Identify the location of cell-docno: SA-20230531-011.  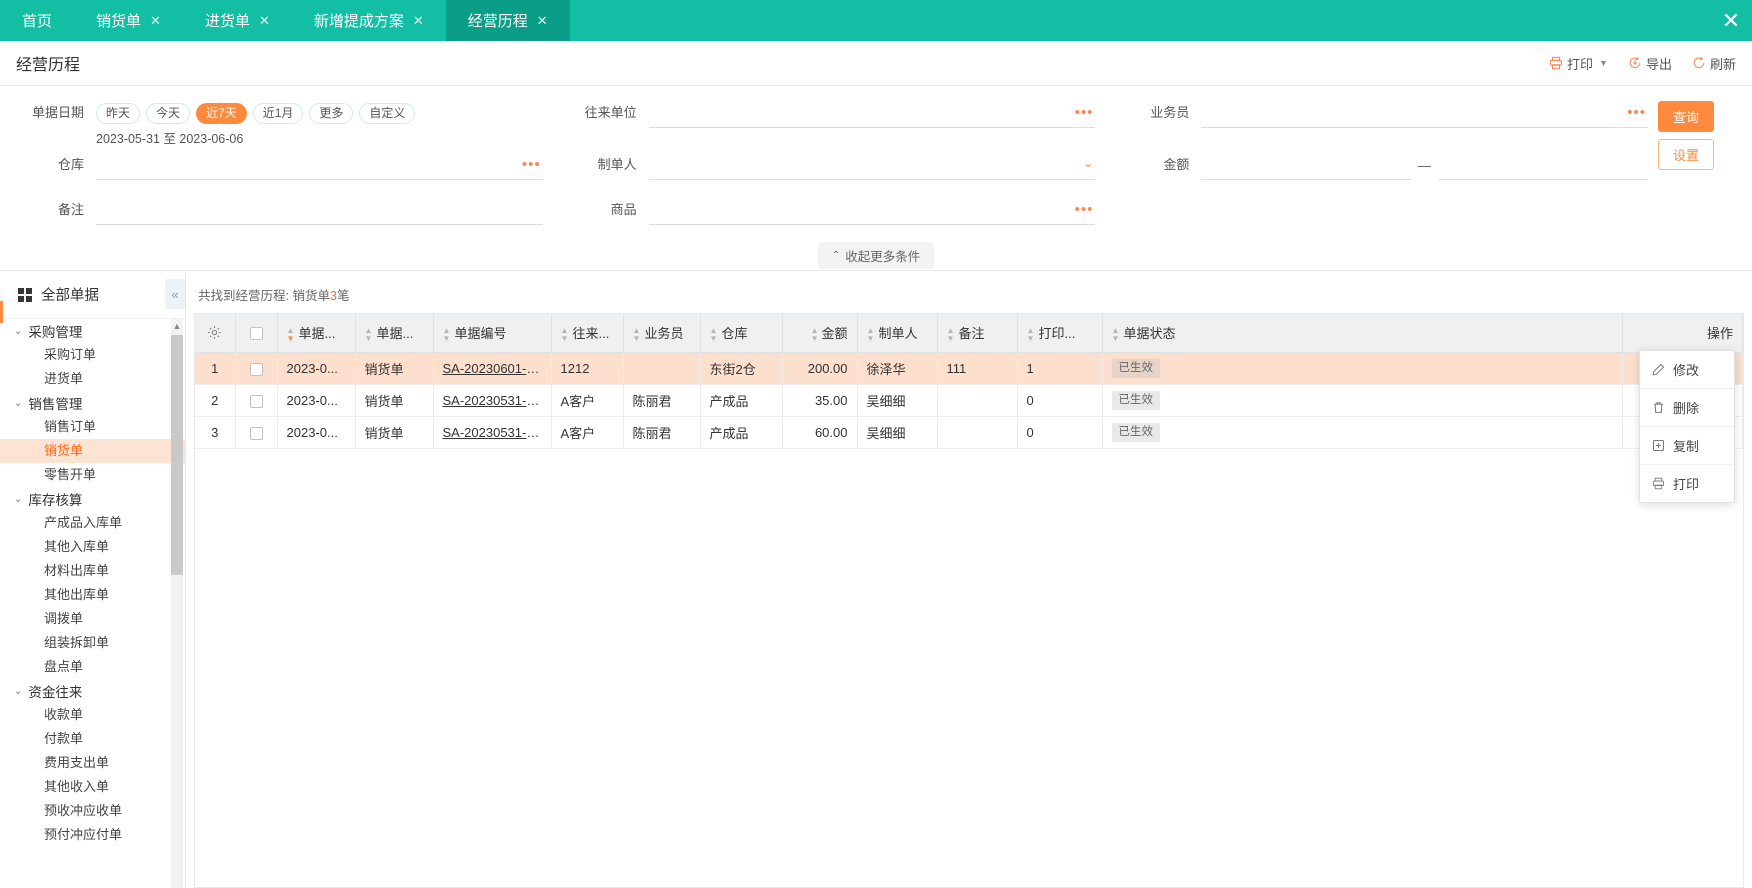
(492, 432).